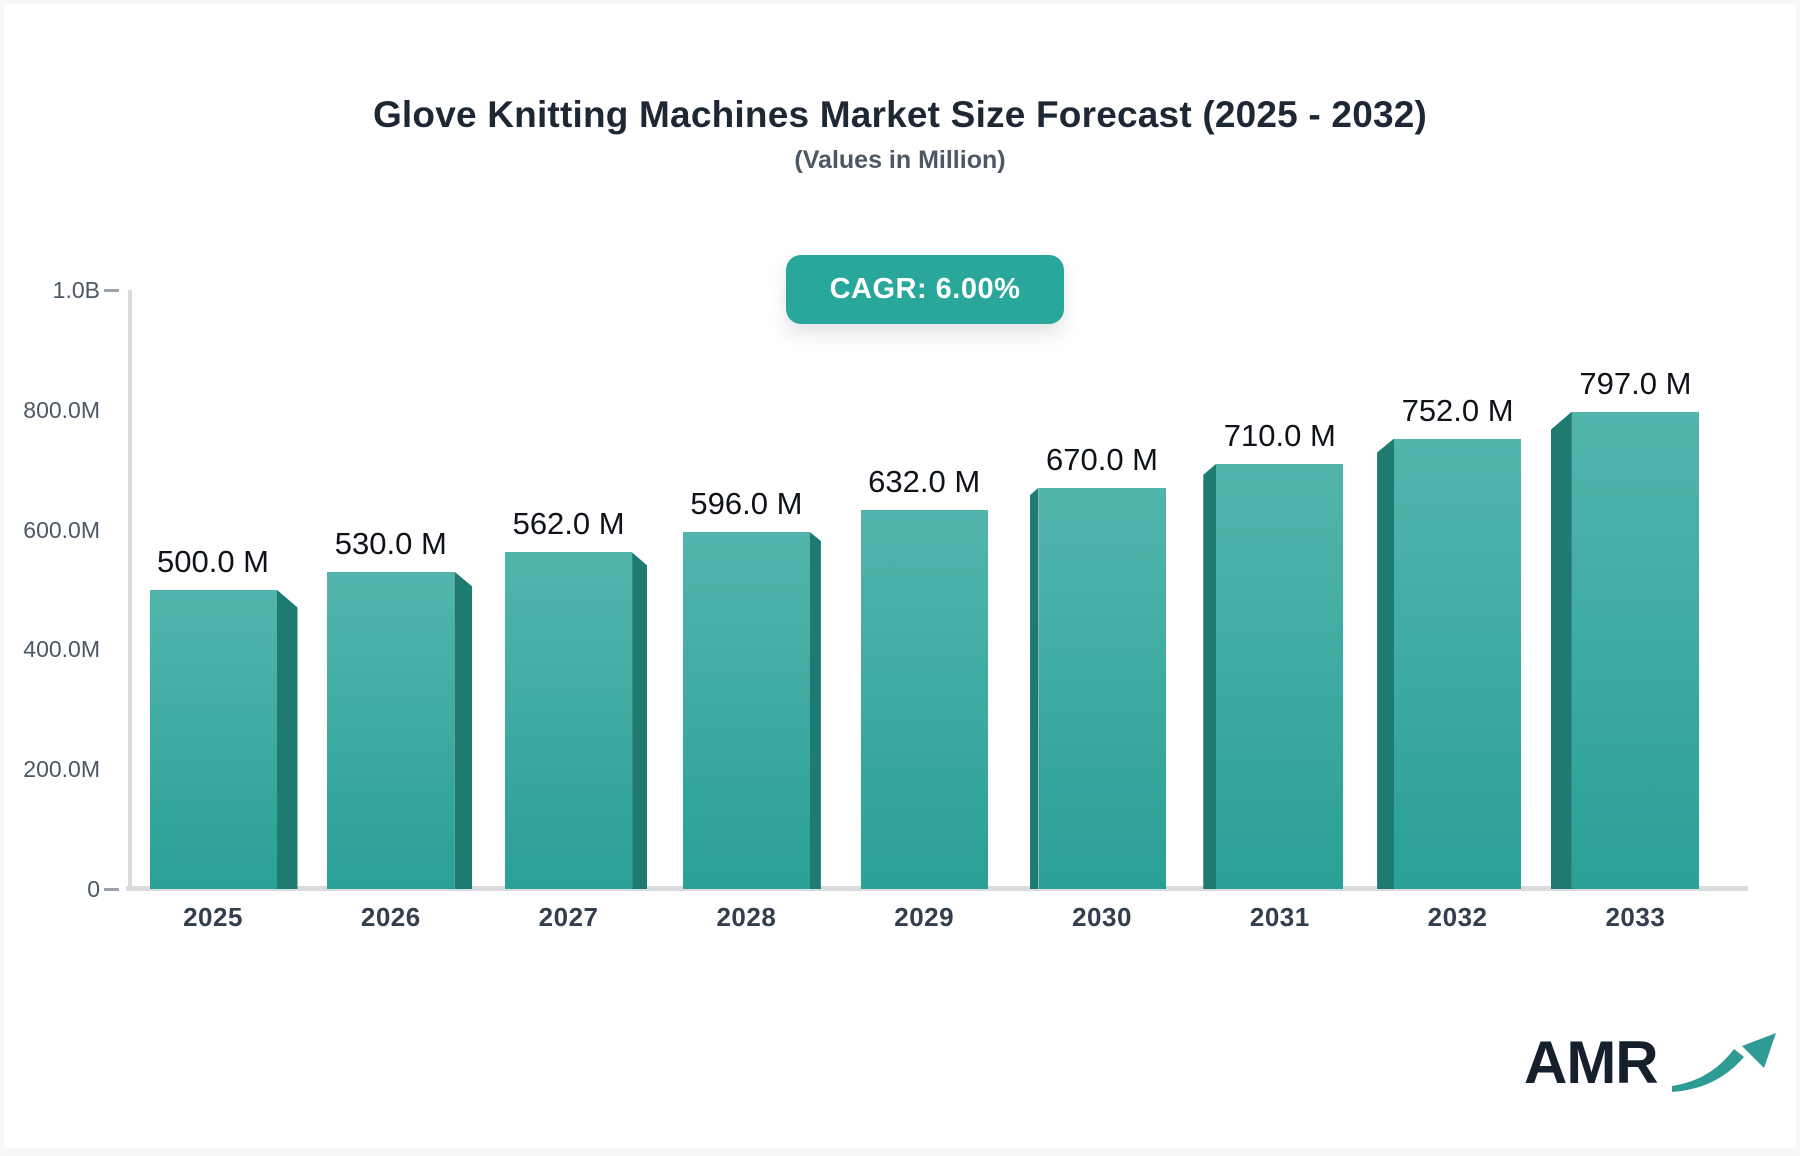  Describe the element at coordinates (1458, 663) in the screenshot. I see `bar-2032` at that location.